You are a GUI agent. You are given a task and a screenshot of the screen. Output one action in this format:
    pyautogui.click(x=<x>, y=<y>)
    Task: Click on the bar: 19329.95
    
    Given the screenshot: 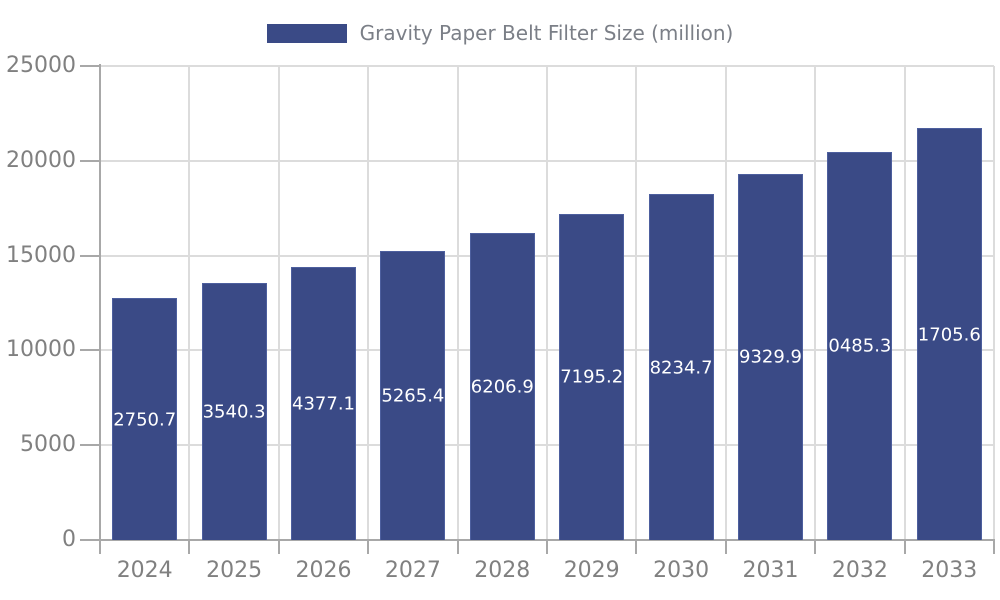 What is the action you would take?
    pyautogui.click(x=770, y=356)
    